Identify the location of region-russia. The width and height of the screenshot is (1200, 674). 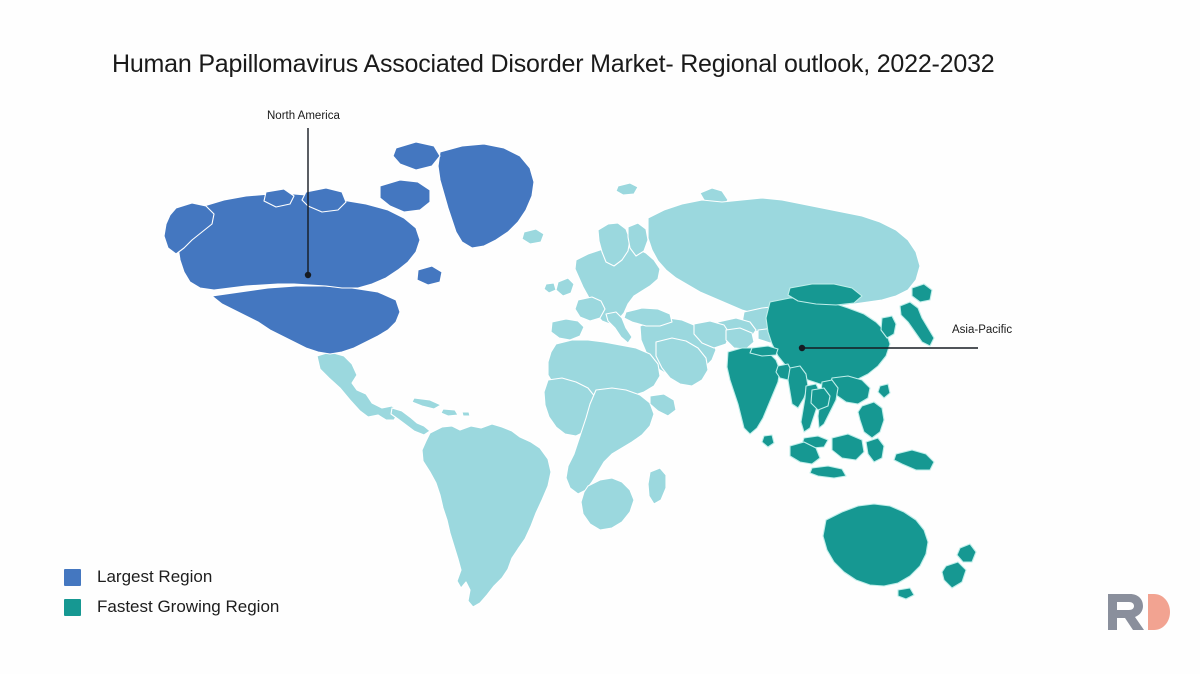
(784, 257).